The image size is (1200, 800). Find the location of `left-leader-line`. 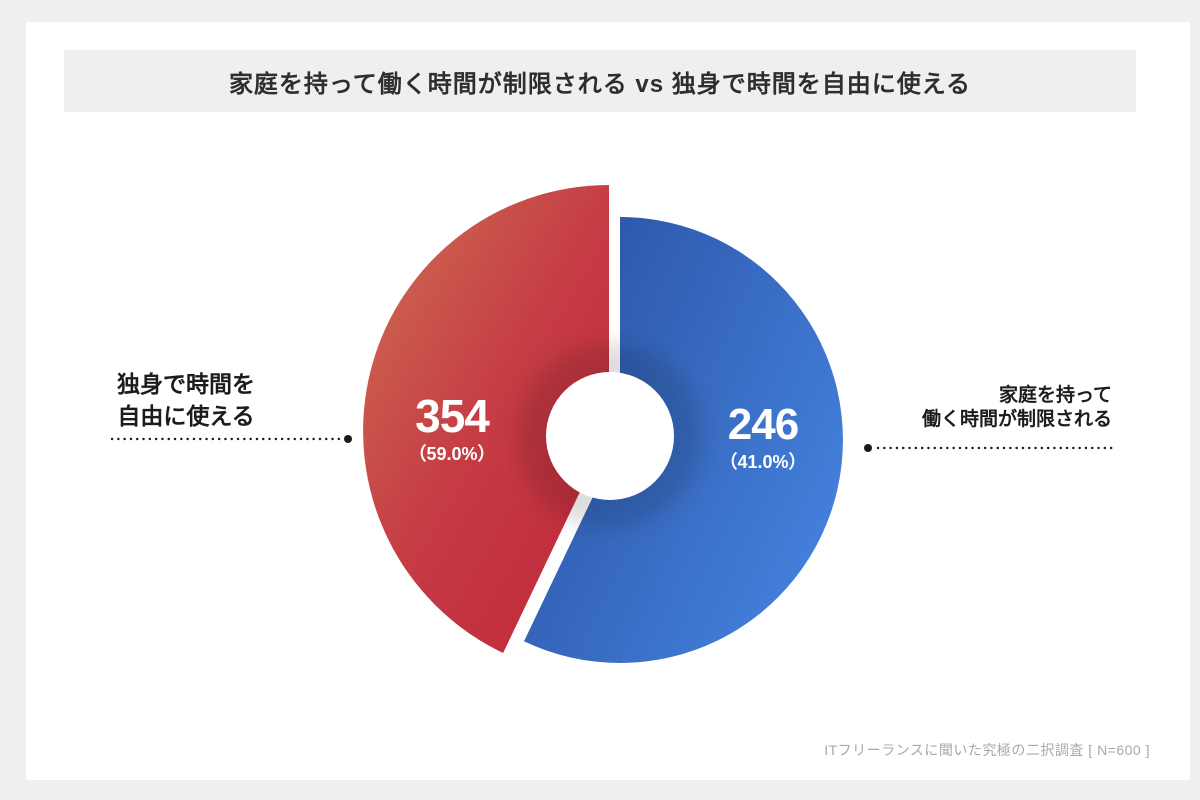

left-leader-line is located at coordinates (231, 439).